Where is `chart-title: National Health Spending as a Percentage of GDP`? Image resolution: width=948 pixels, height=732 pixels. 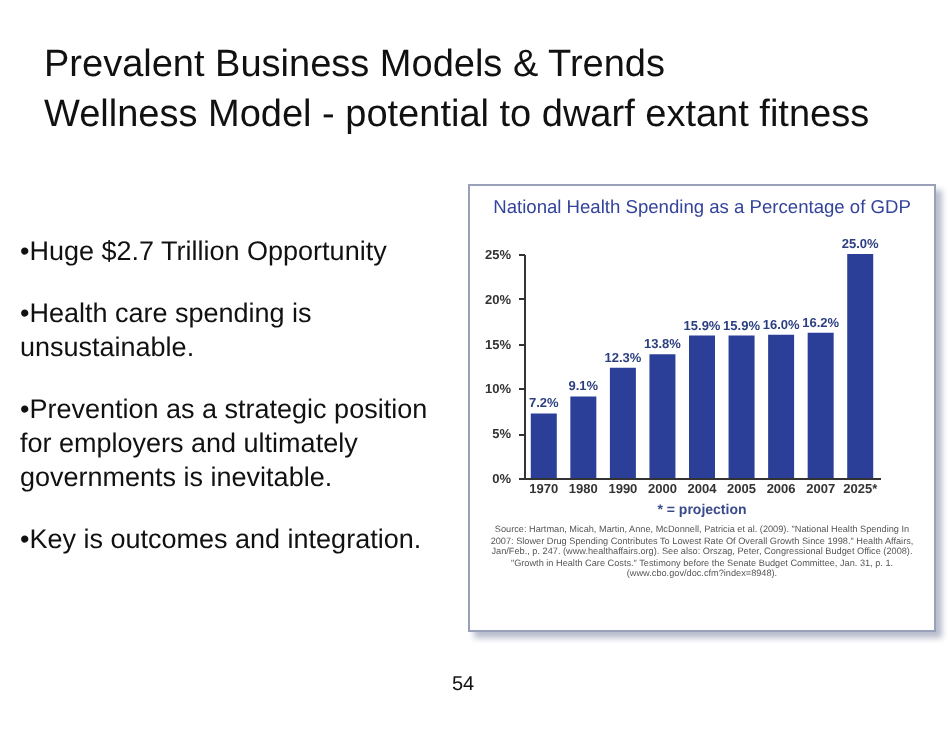
chart-title: National Health Spending as a Percentage of GDP is located at coordinates (702, 207).